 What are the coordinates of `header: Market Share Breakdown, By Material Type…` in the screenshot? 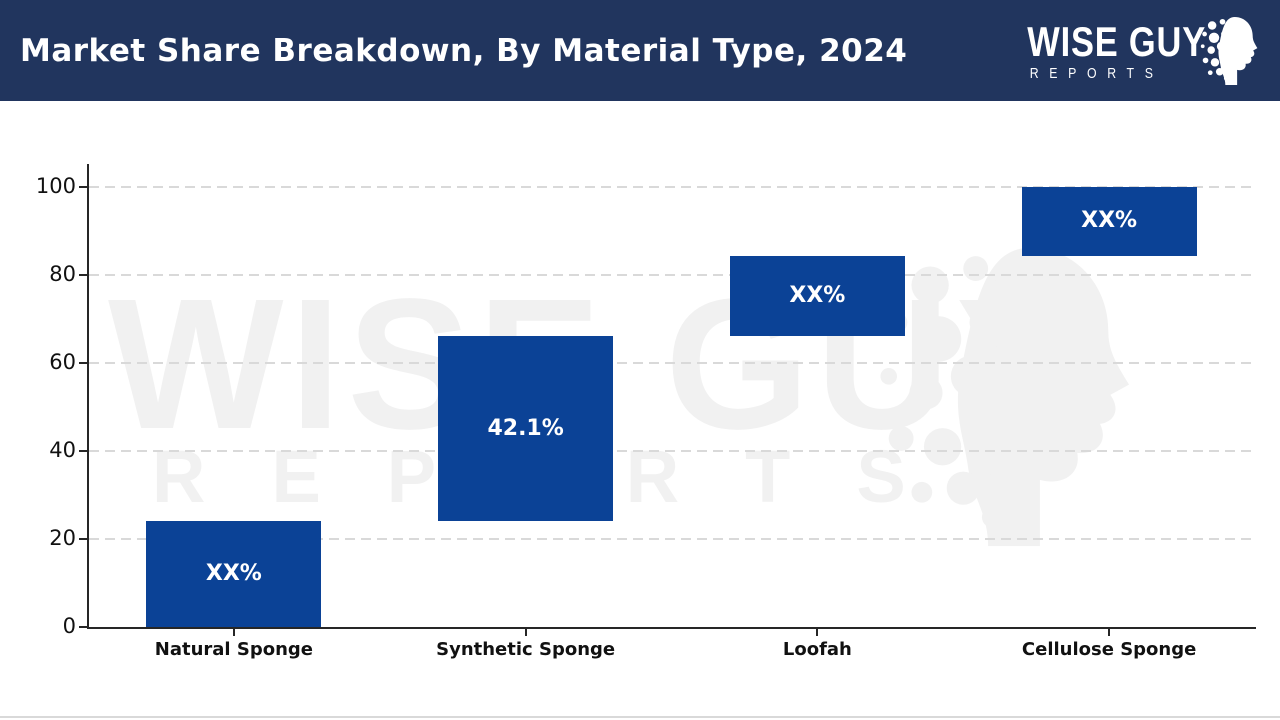 It's located at (640, 50).